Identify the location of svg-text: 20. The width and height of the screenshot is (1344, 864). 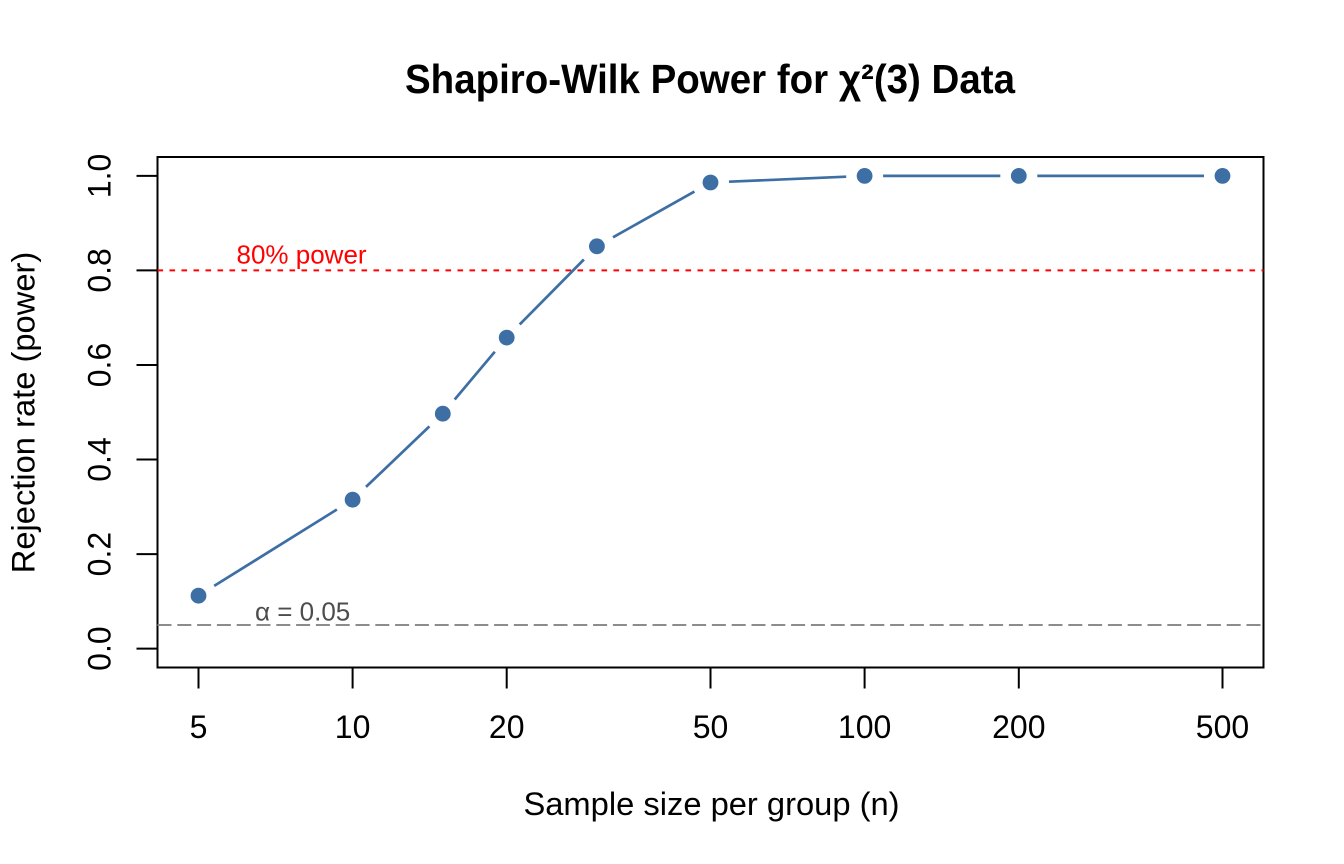
(507, 727).